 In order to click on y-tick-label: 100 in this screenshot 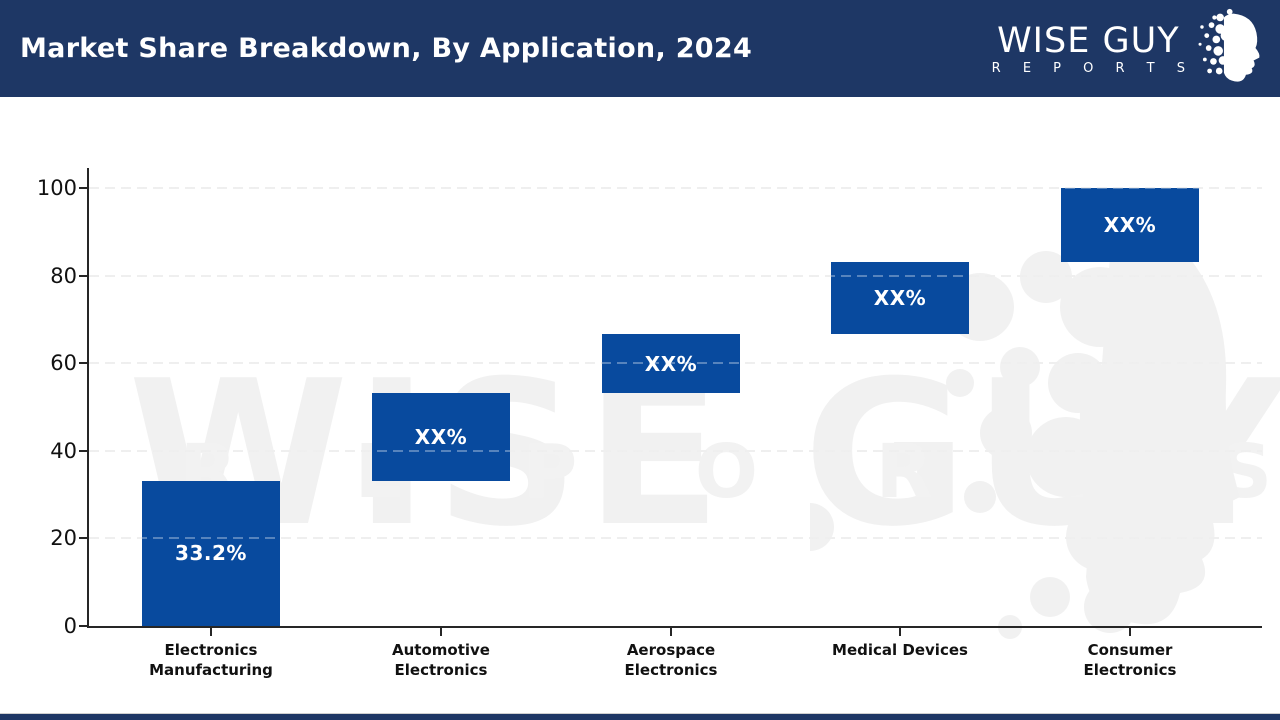, I will do `click(56, 188)`.